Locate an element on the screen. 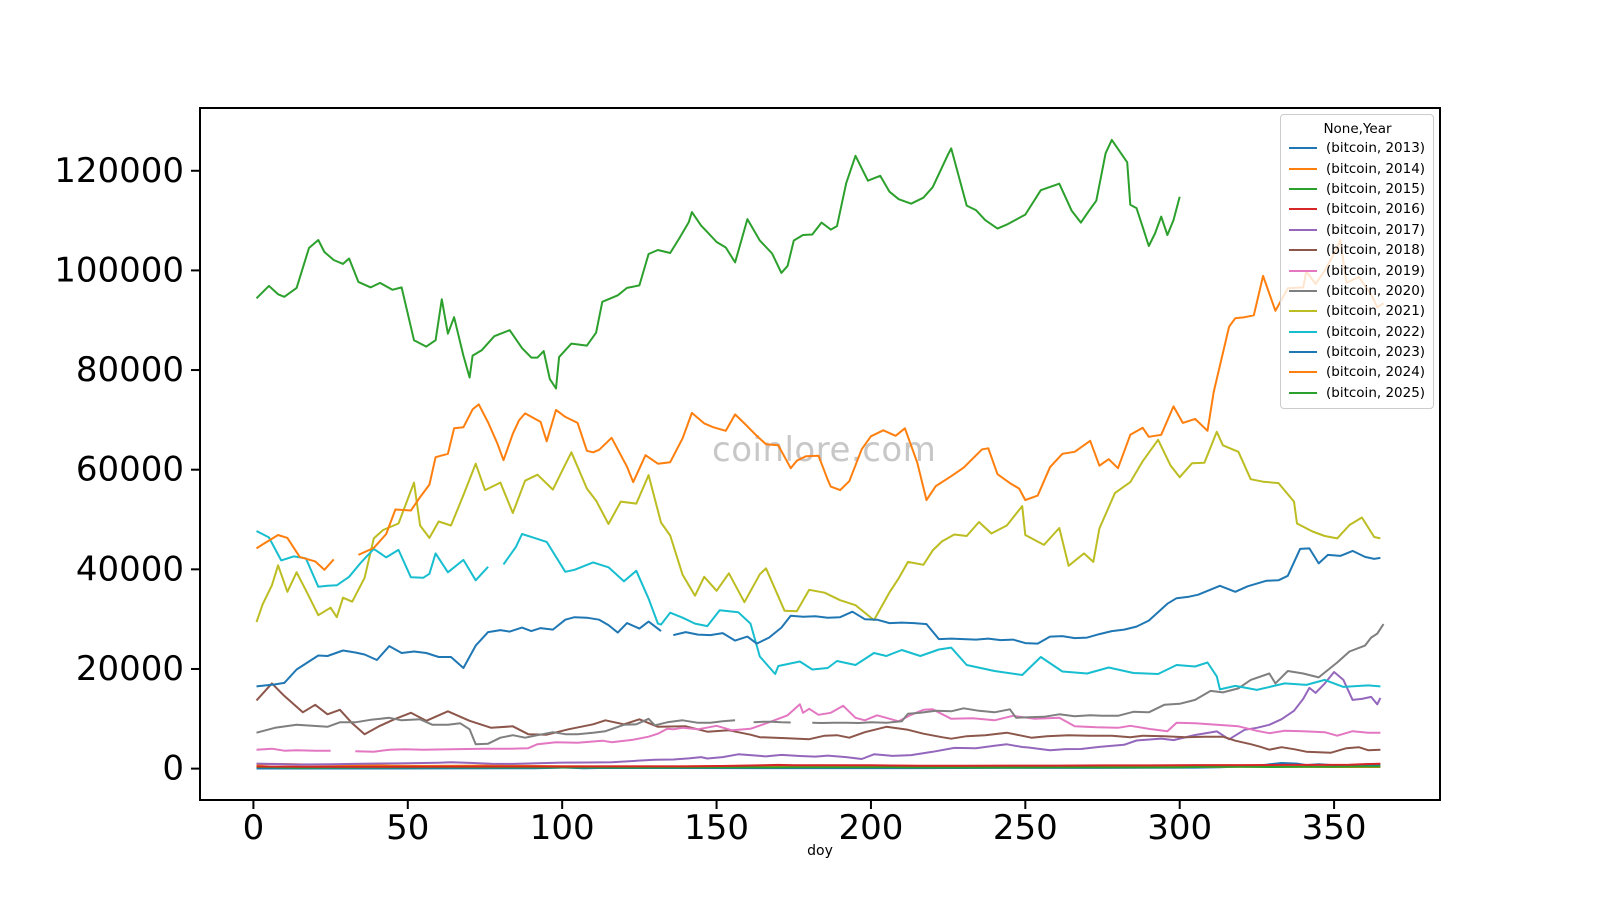 This screenshot has width=1600, height=900. legend-entry-label: (bitcoin, 2023) is located at coordinates (1376, 352).